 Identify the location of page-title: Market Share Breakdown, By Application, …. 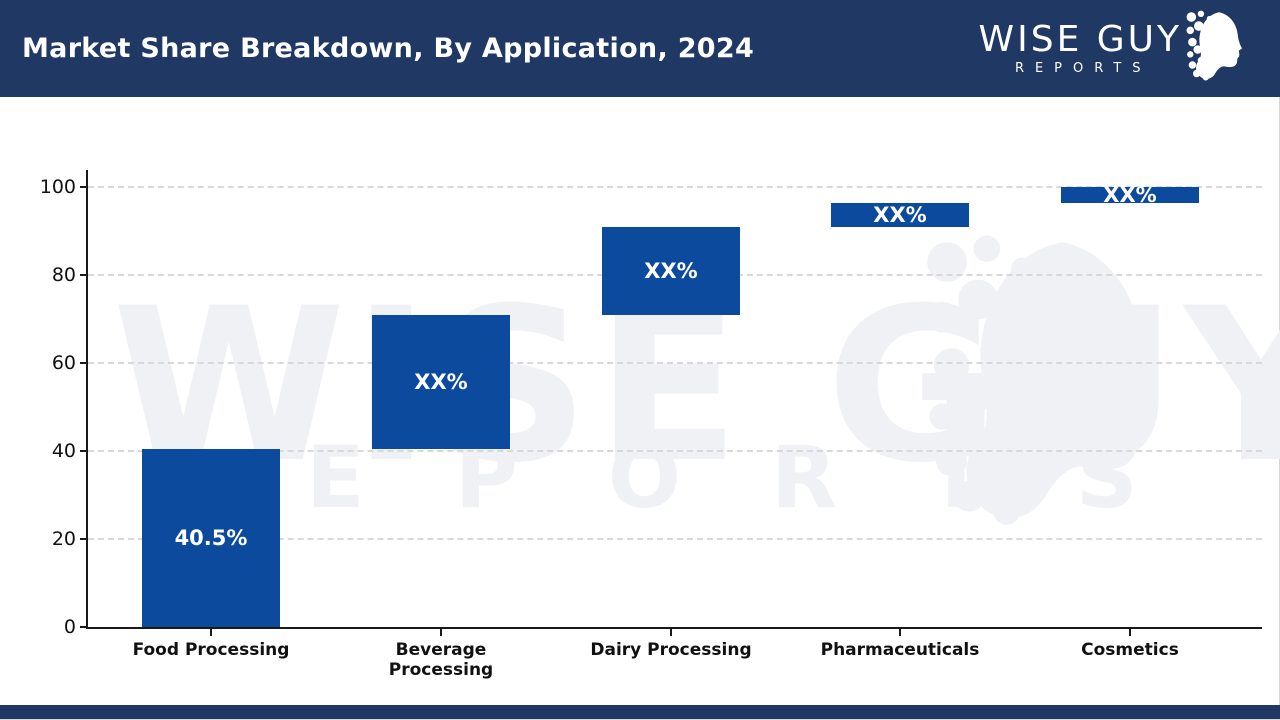
(388, 48).